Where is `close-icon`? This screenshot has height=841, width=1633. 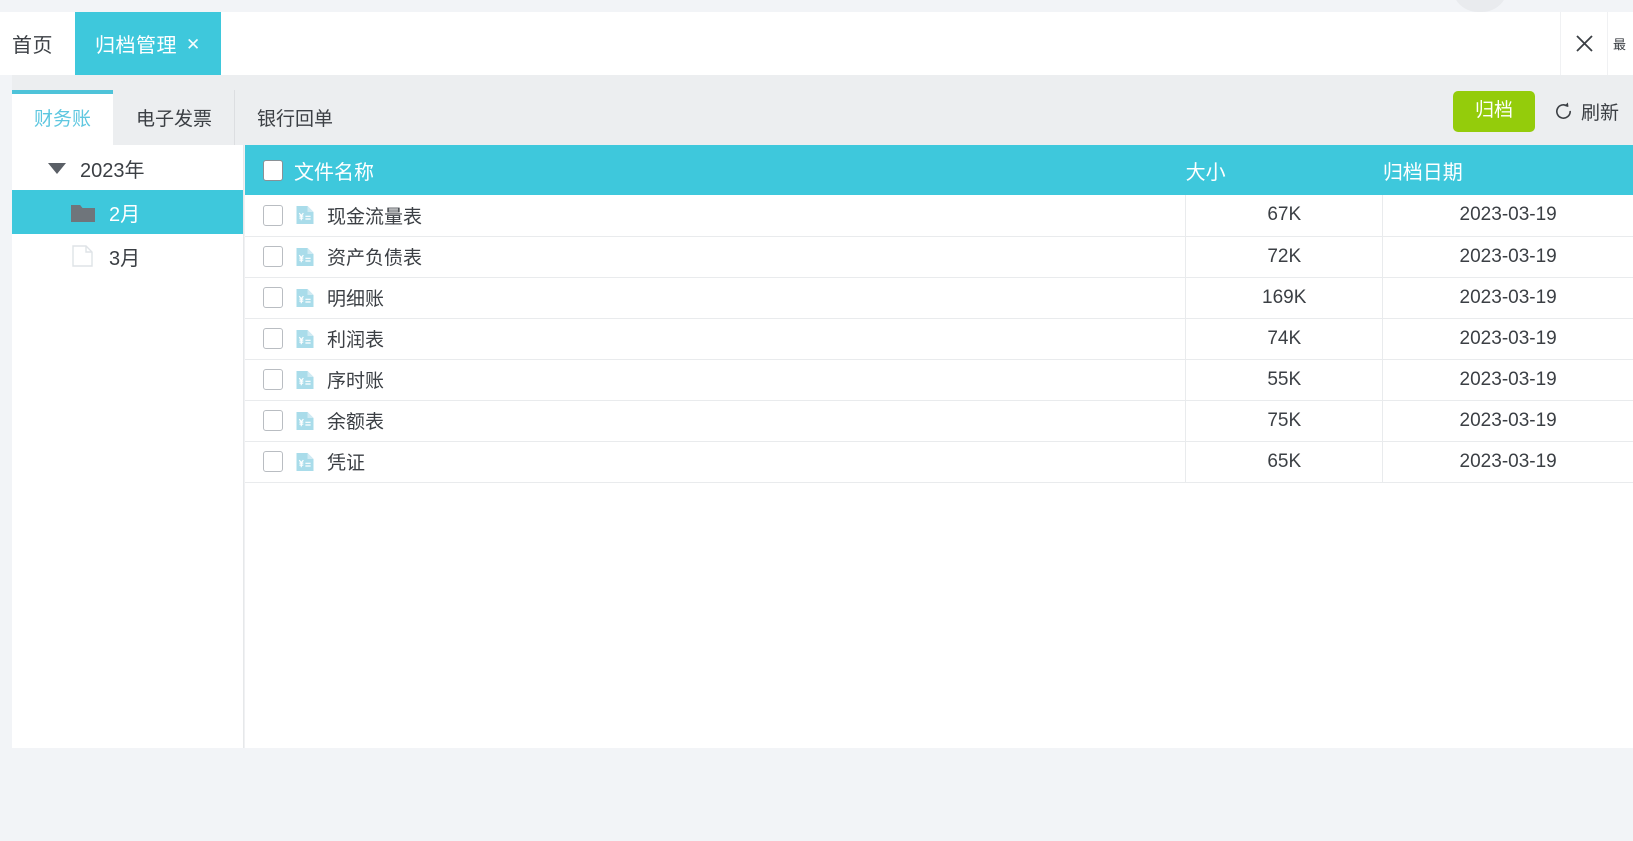 close-icon is located at coordinates (1584, 43).